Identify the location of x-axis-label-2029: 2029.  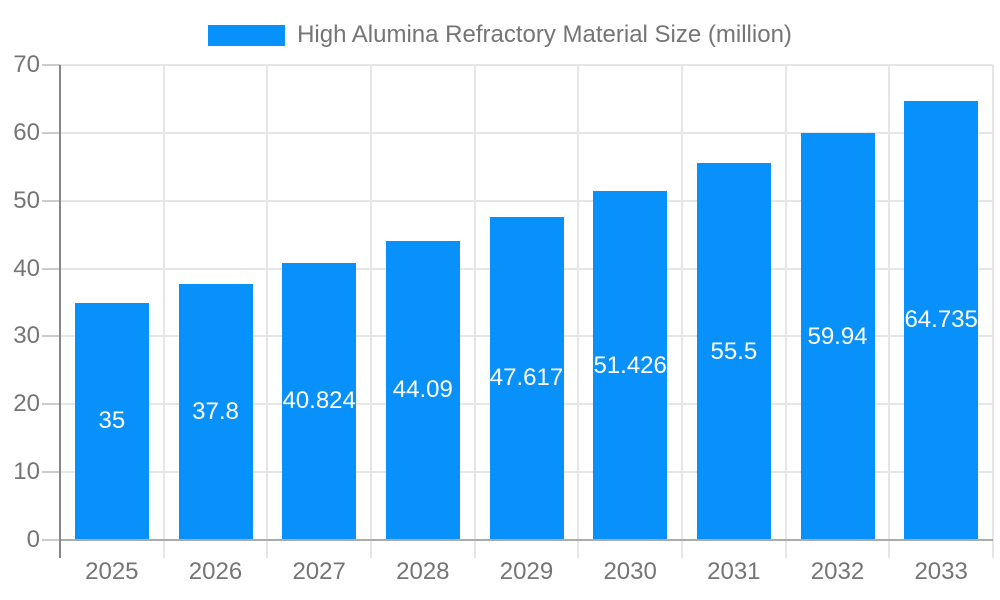
(526, 571).